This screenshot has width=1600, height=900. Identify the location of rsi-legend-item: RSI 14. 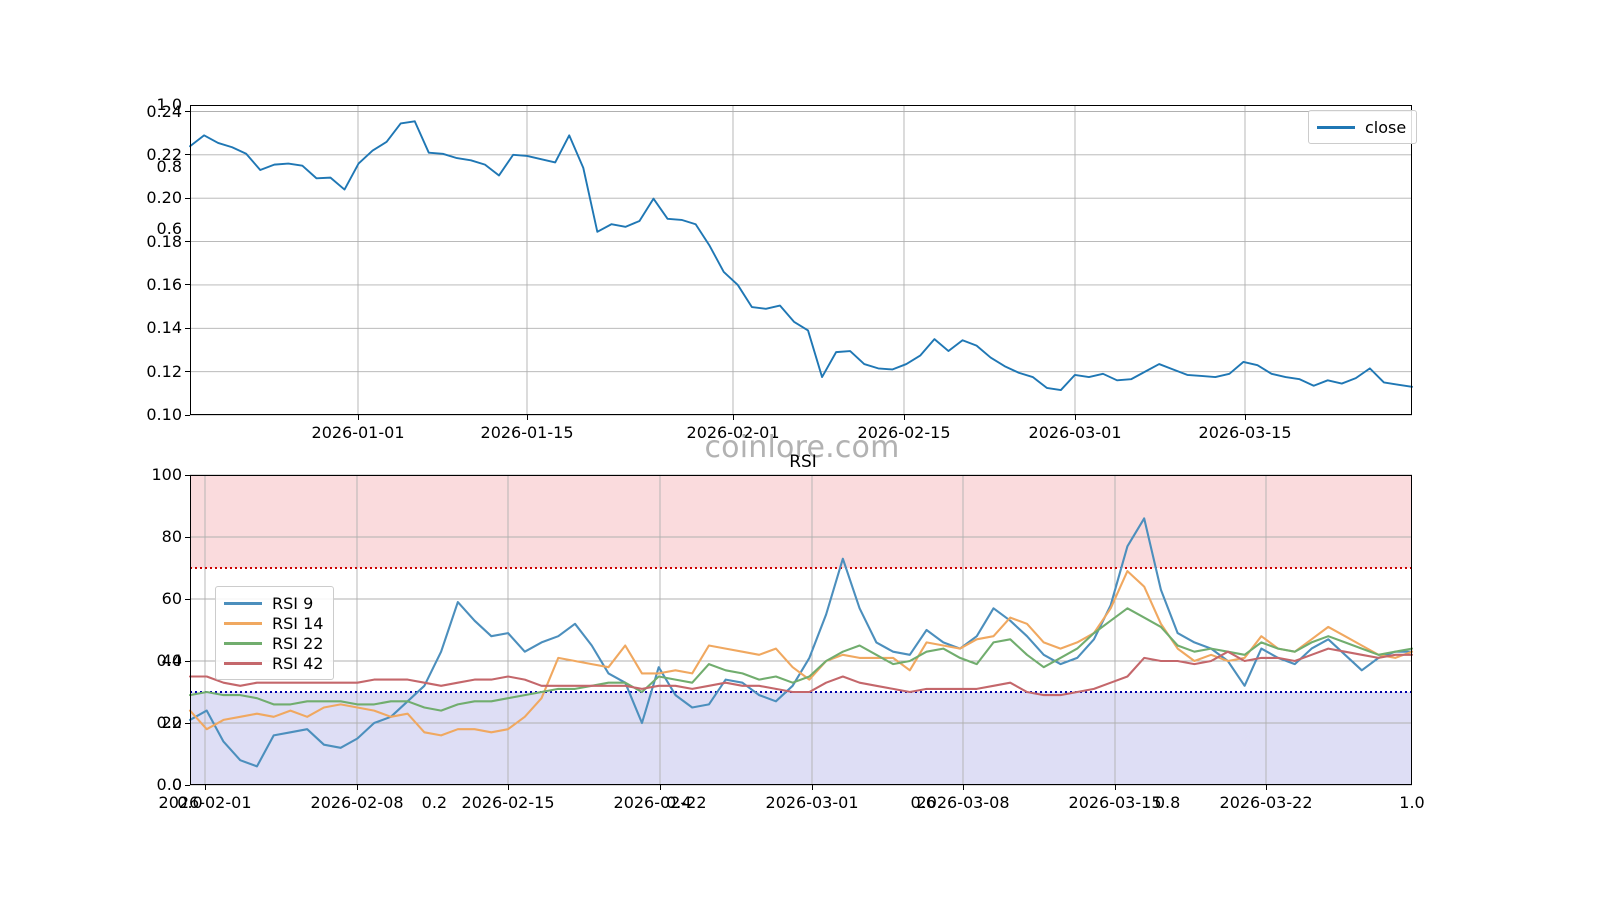
(273, 623).